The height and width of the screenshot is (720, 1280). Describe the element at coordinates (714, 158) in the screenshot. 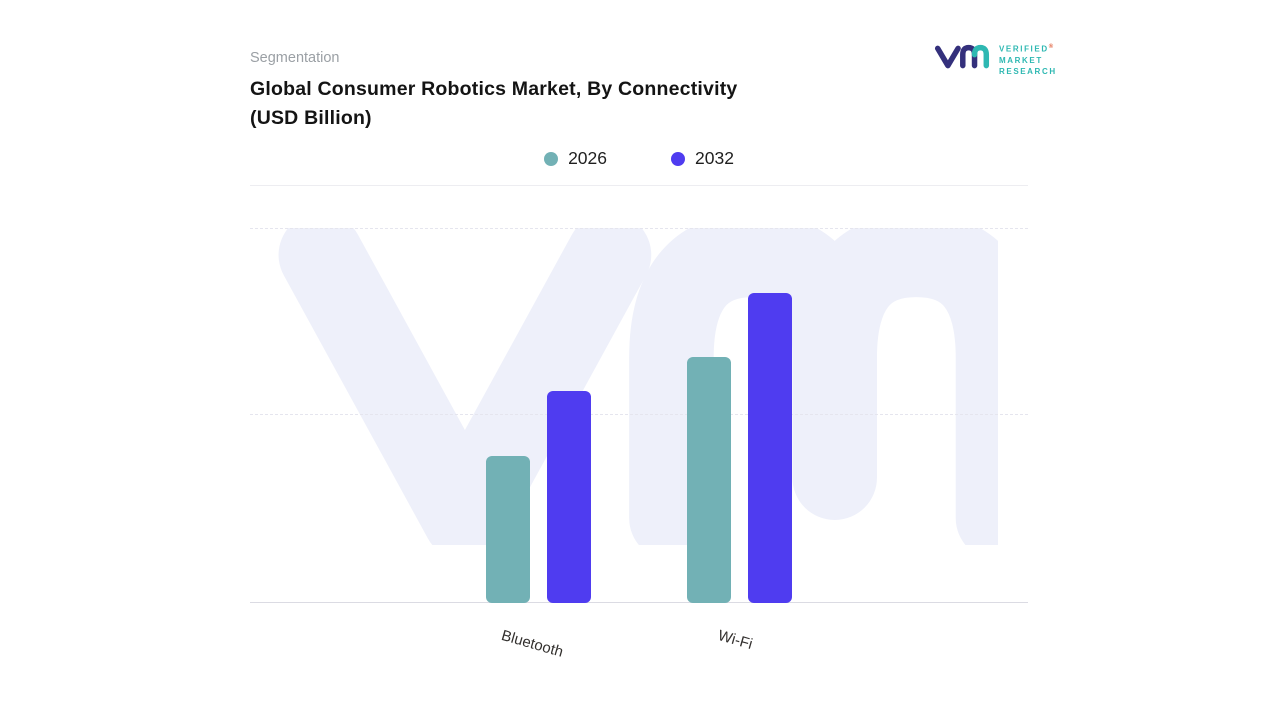

I see `legend-label-2032: 2032` at that location.